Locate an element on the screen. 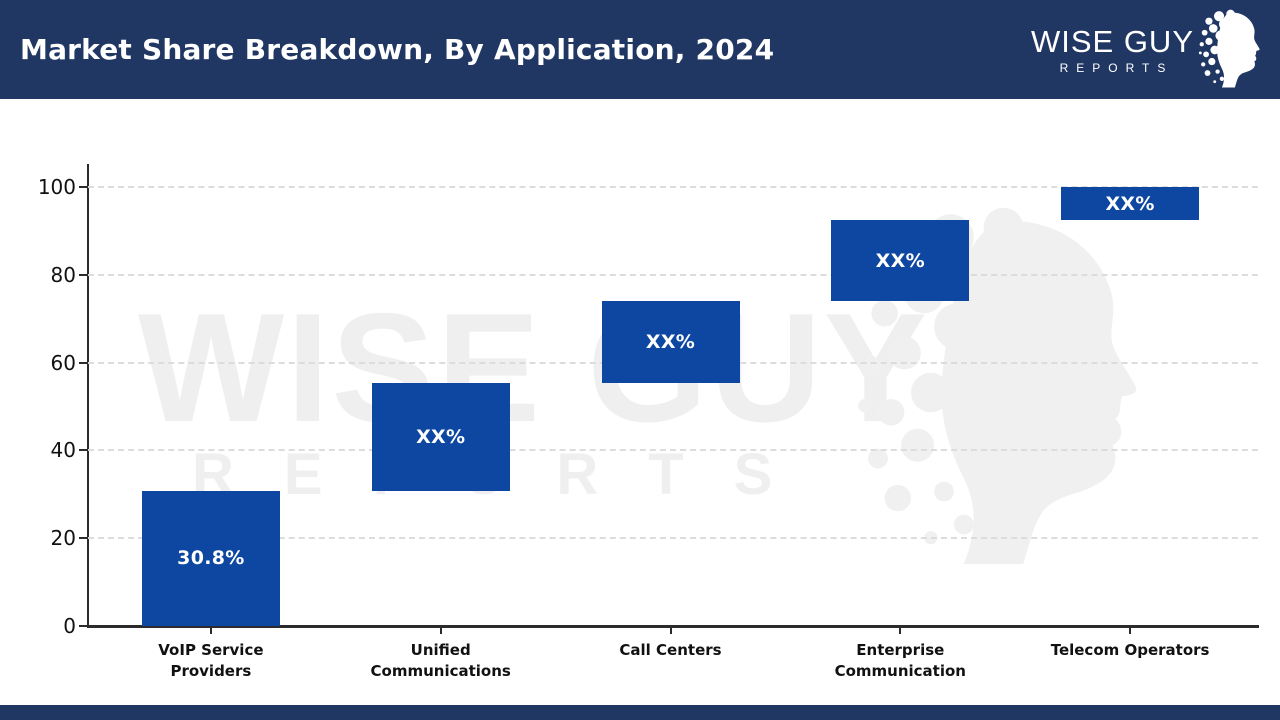  logo-wordmark: WISE GUY is located at coordinates (1112, 41).